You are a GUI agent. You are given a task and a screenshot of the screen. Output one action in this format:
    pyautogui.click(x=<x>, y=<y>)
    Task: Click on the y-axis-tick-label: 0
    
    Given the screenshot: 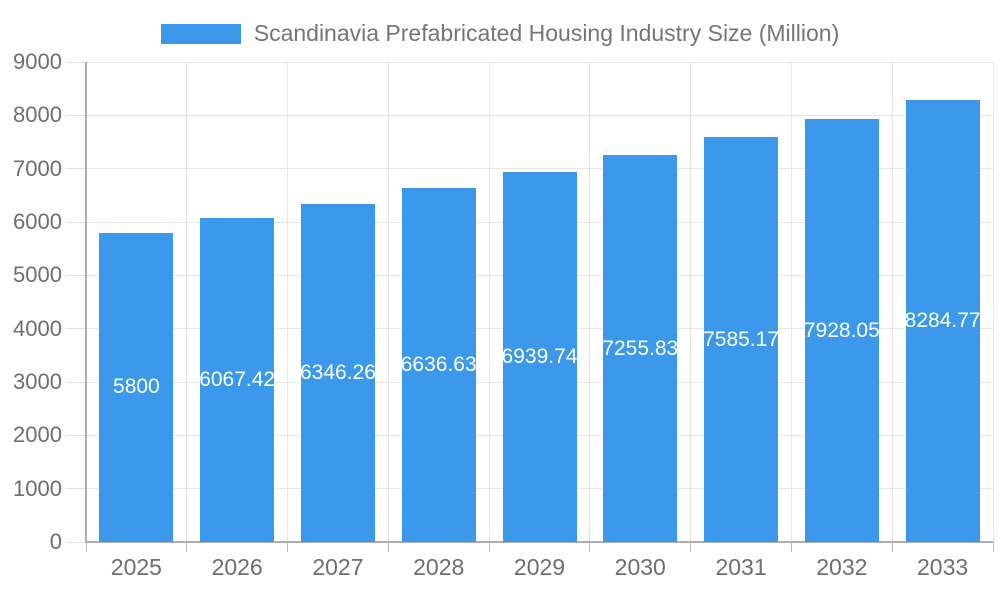 What is the action you would take?
    pyautogui.click(x=55, y=541)
    